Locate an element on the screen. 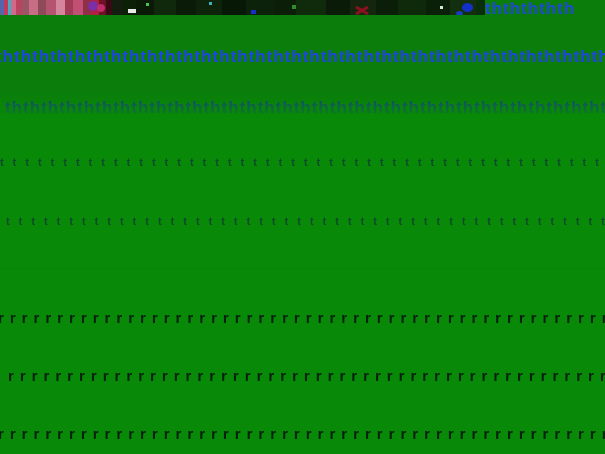 The width and height of the screenshot is (605, 454). glitch-blob-x is located at coordinates (362, 8).